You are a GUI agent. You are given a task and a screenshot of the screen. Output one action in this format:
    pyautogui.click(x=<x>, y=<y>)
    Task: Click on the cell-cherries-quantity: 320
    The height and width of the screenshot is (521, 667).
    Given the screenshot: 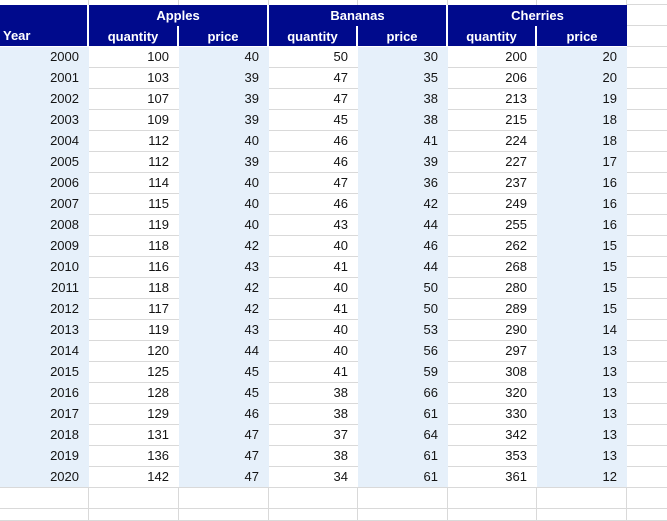 What is the action you would take?
    pyautogui.click(x=492, y=393)
    